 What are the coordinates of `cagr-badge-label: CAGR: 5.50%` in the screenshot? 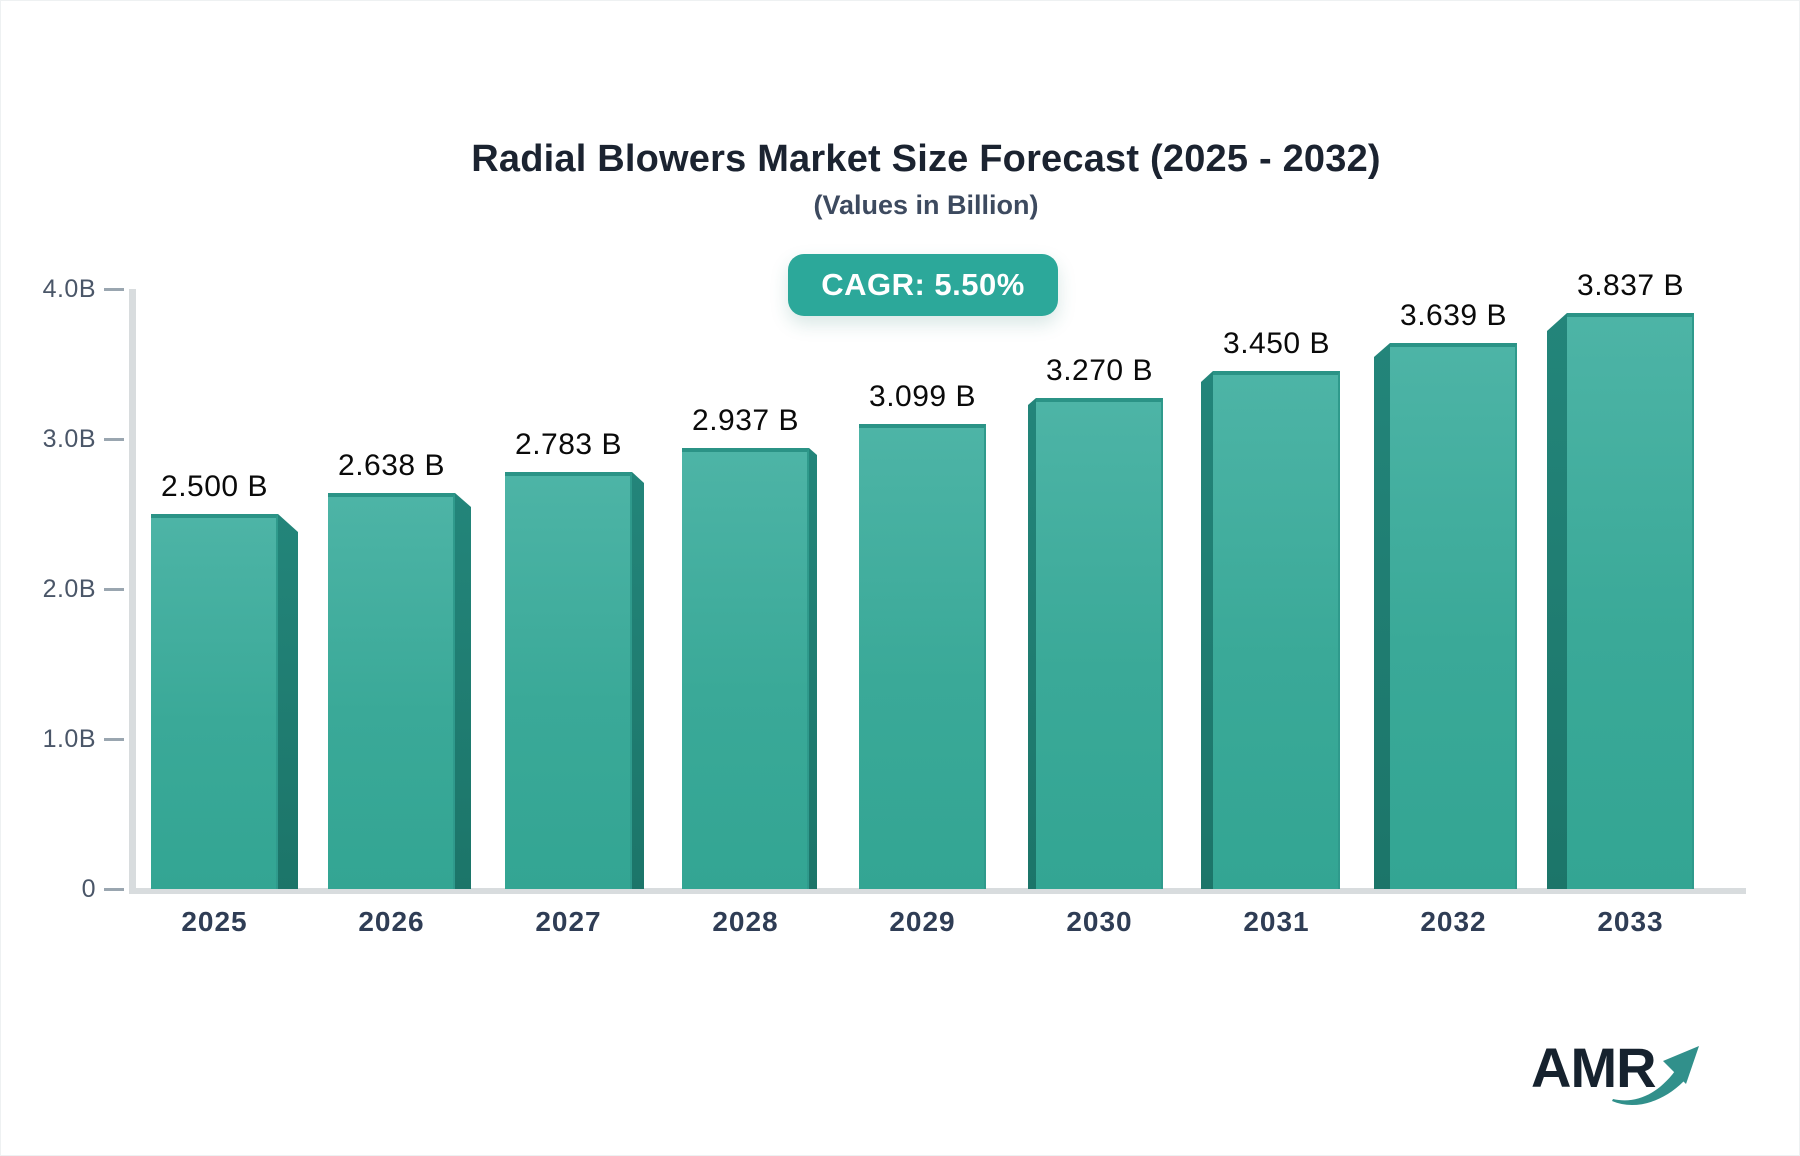 It's located at (923, 284).